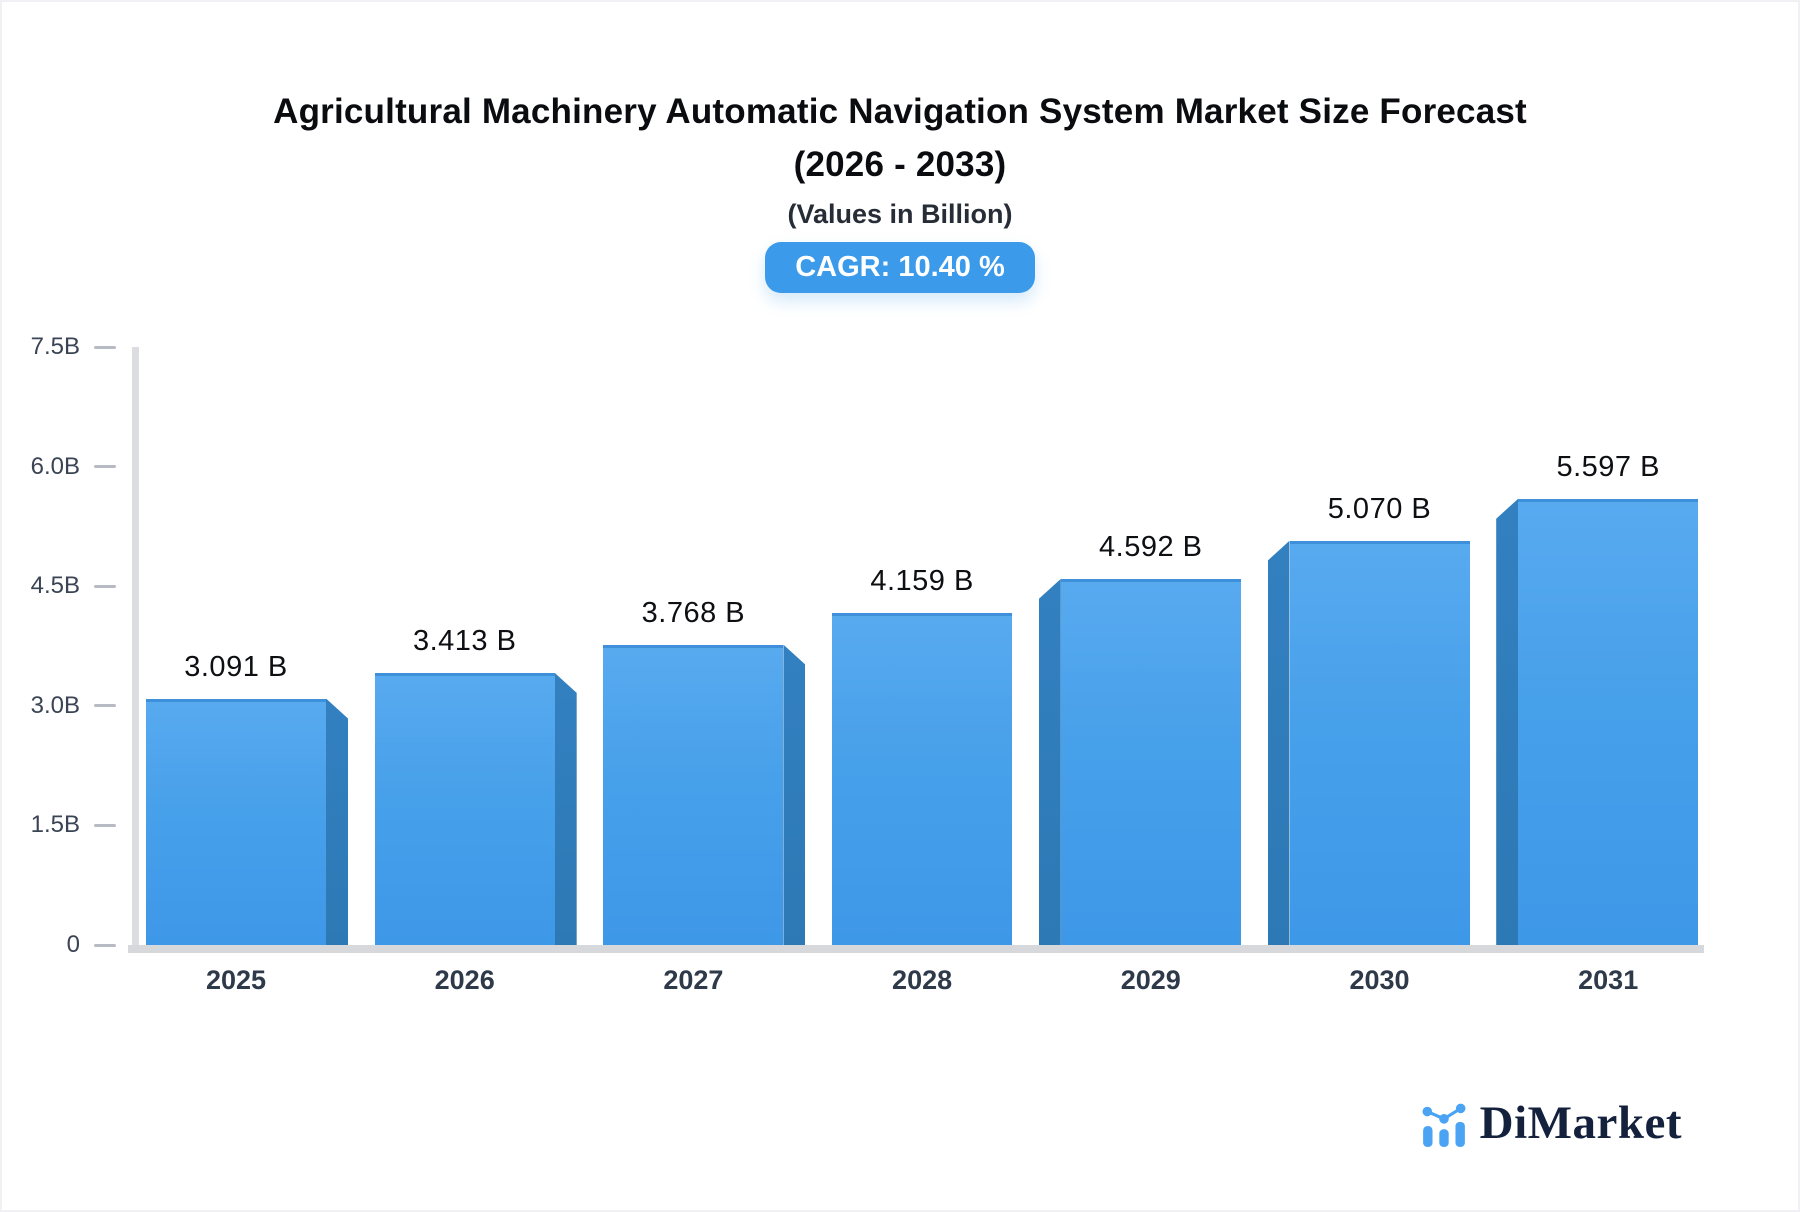 This screenshot has height=1212, width=1800. I want to click on bar-value-label: 5.070 B, so click(1379, 508).